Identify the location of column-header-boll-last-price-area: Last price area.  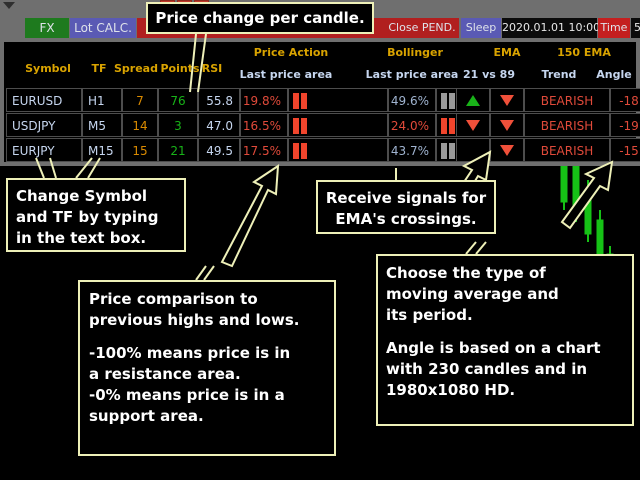
(412, 74).